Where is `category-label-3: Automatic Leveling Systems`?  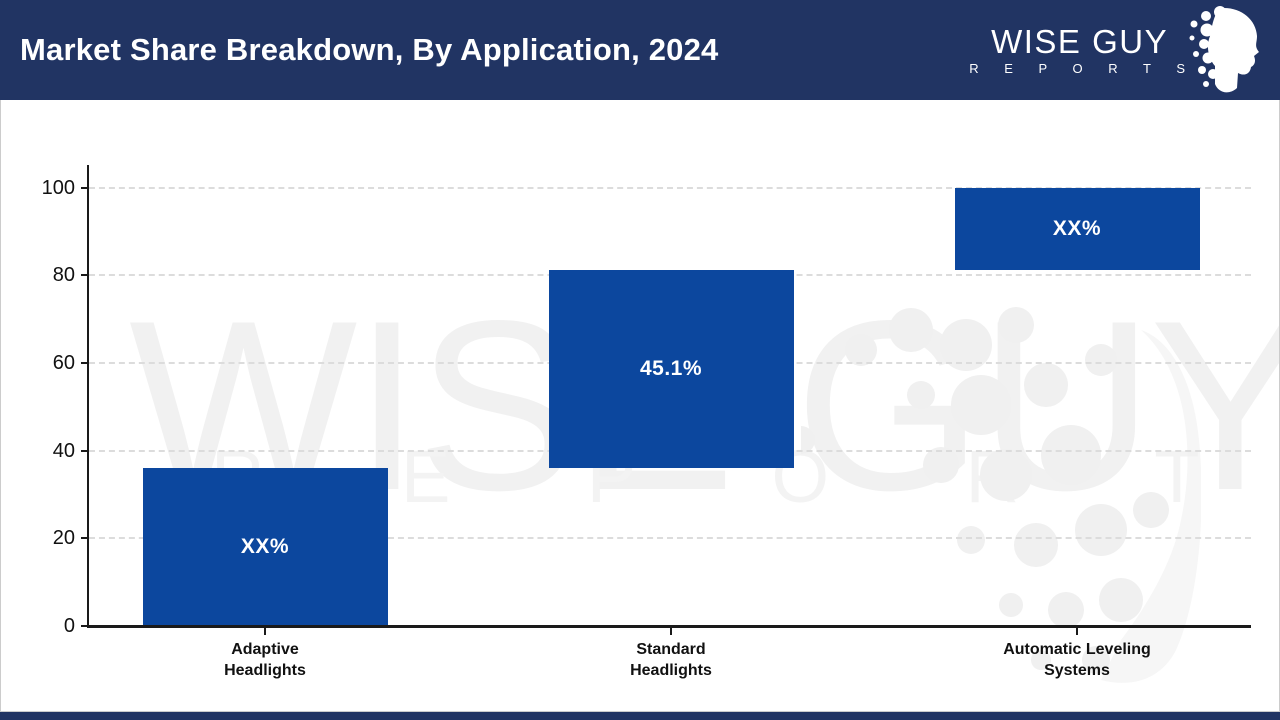 category-label-3: Automatic Leveling Systems is located at coordinates (1077, 660).